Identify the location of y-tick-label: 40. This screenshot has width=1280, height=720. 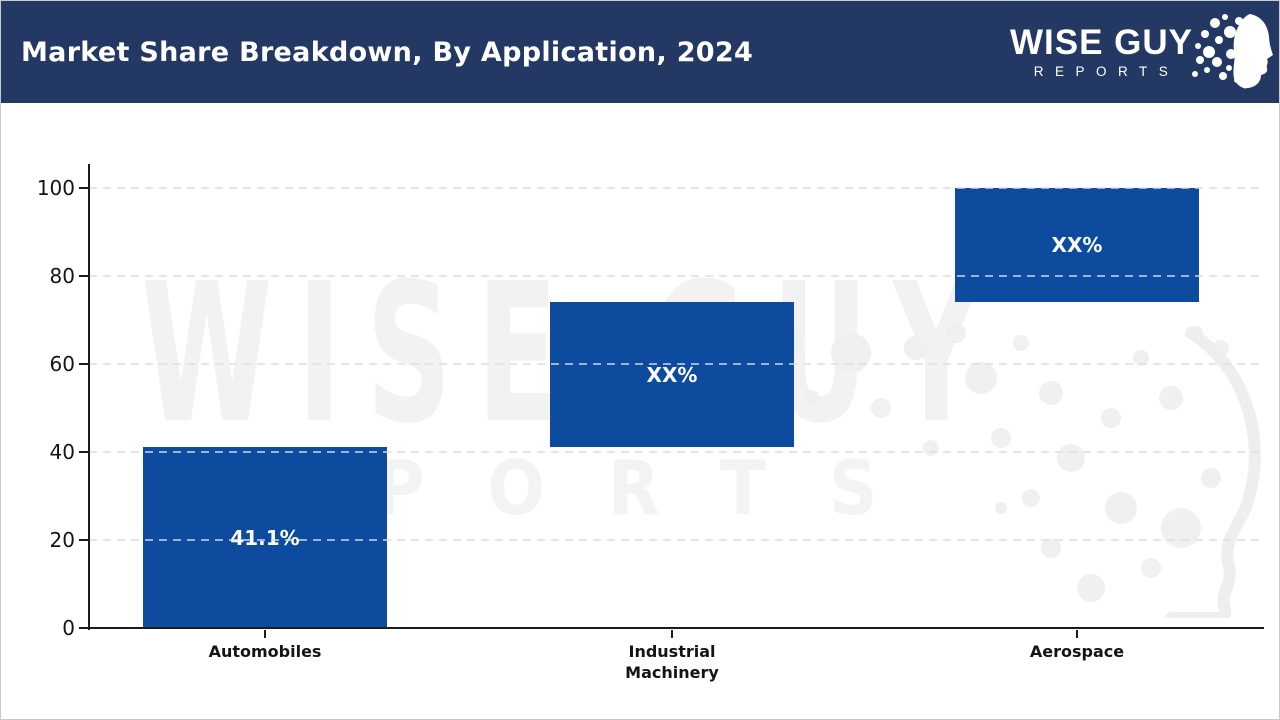
(62, 452).